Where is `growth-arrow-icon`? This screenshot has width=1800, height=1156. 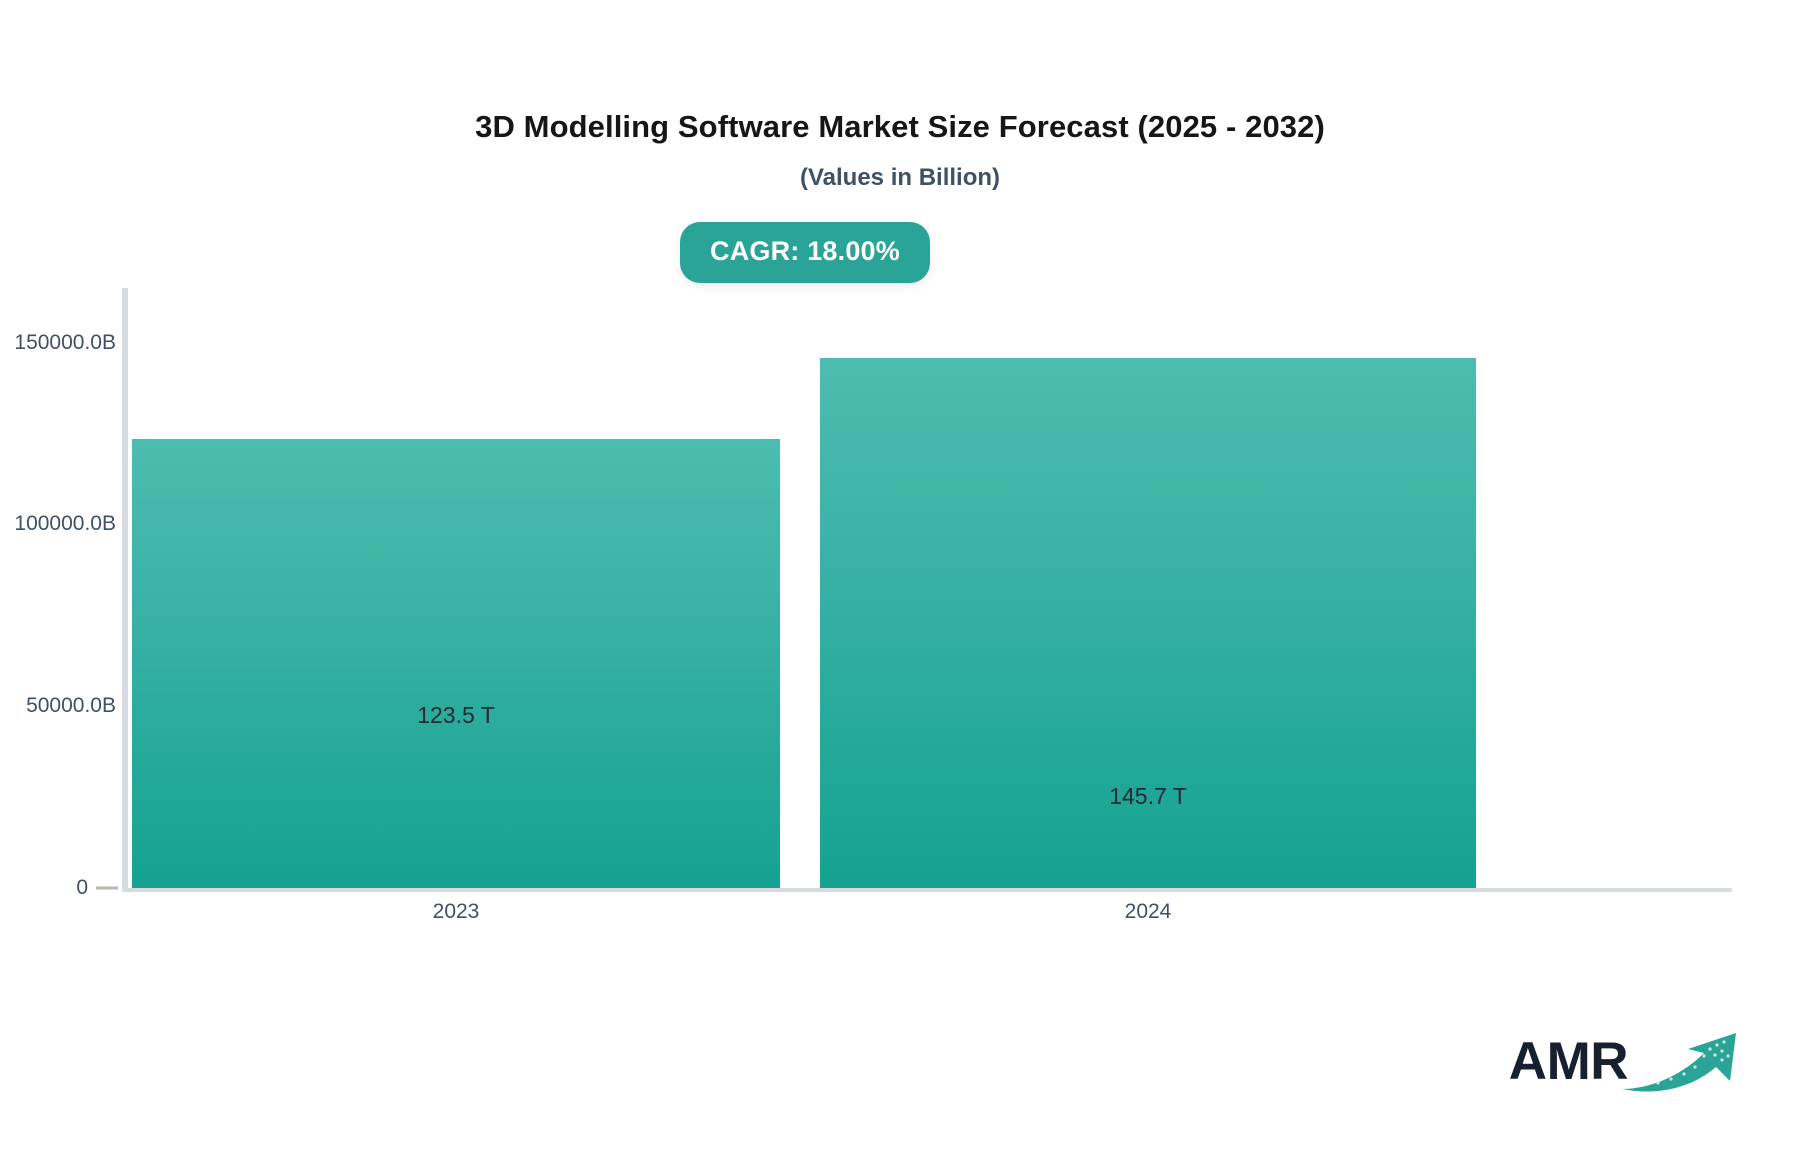 growth-arrow-icon is located at coordinates (1683, 1064).